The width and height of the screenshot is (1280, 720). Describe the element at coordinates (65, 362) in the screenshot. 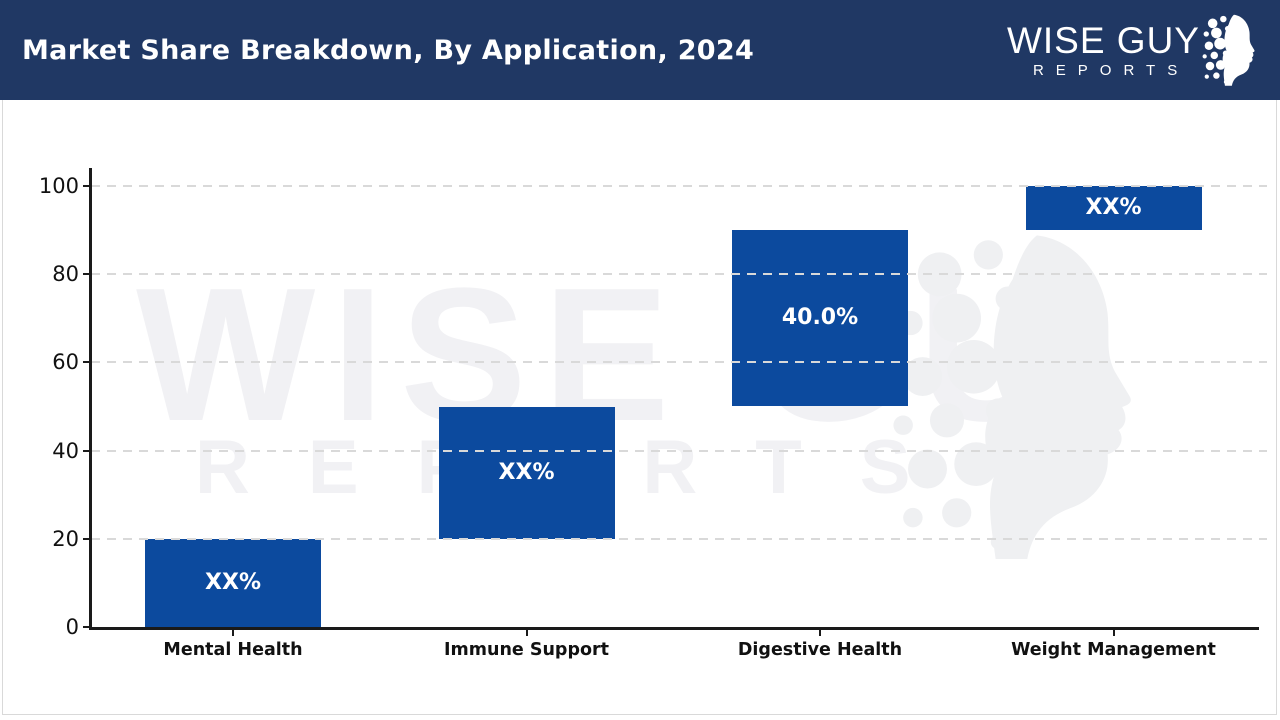

I see `y-tick-label: 60` at that location.